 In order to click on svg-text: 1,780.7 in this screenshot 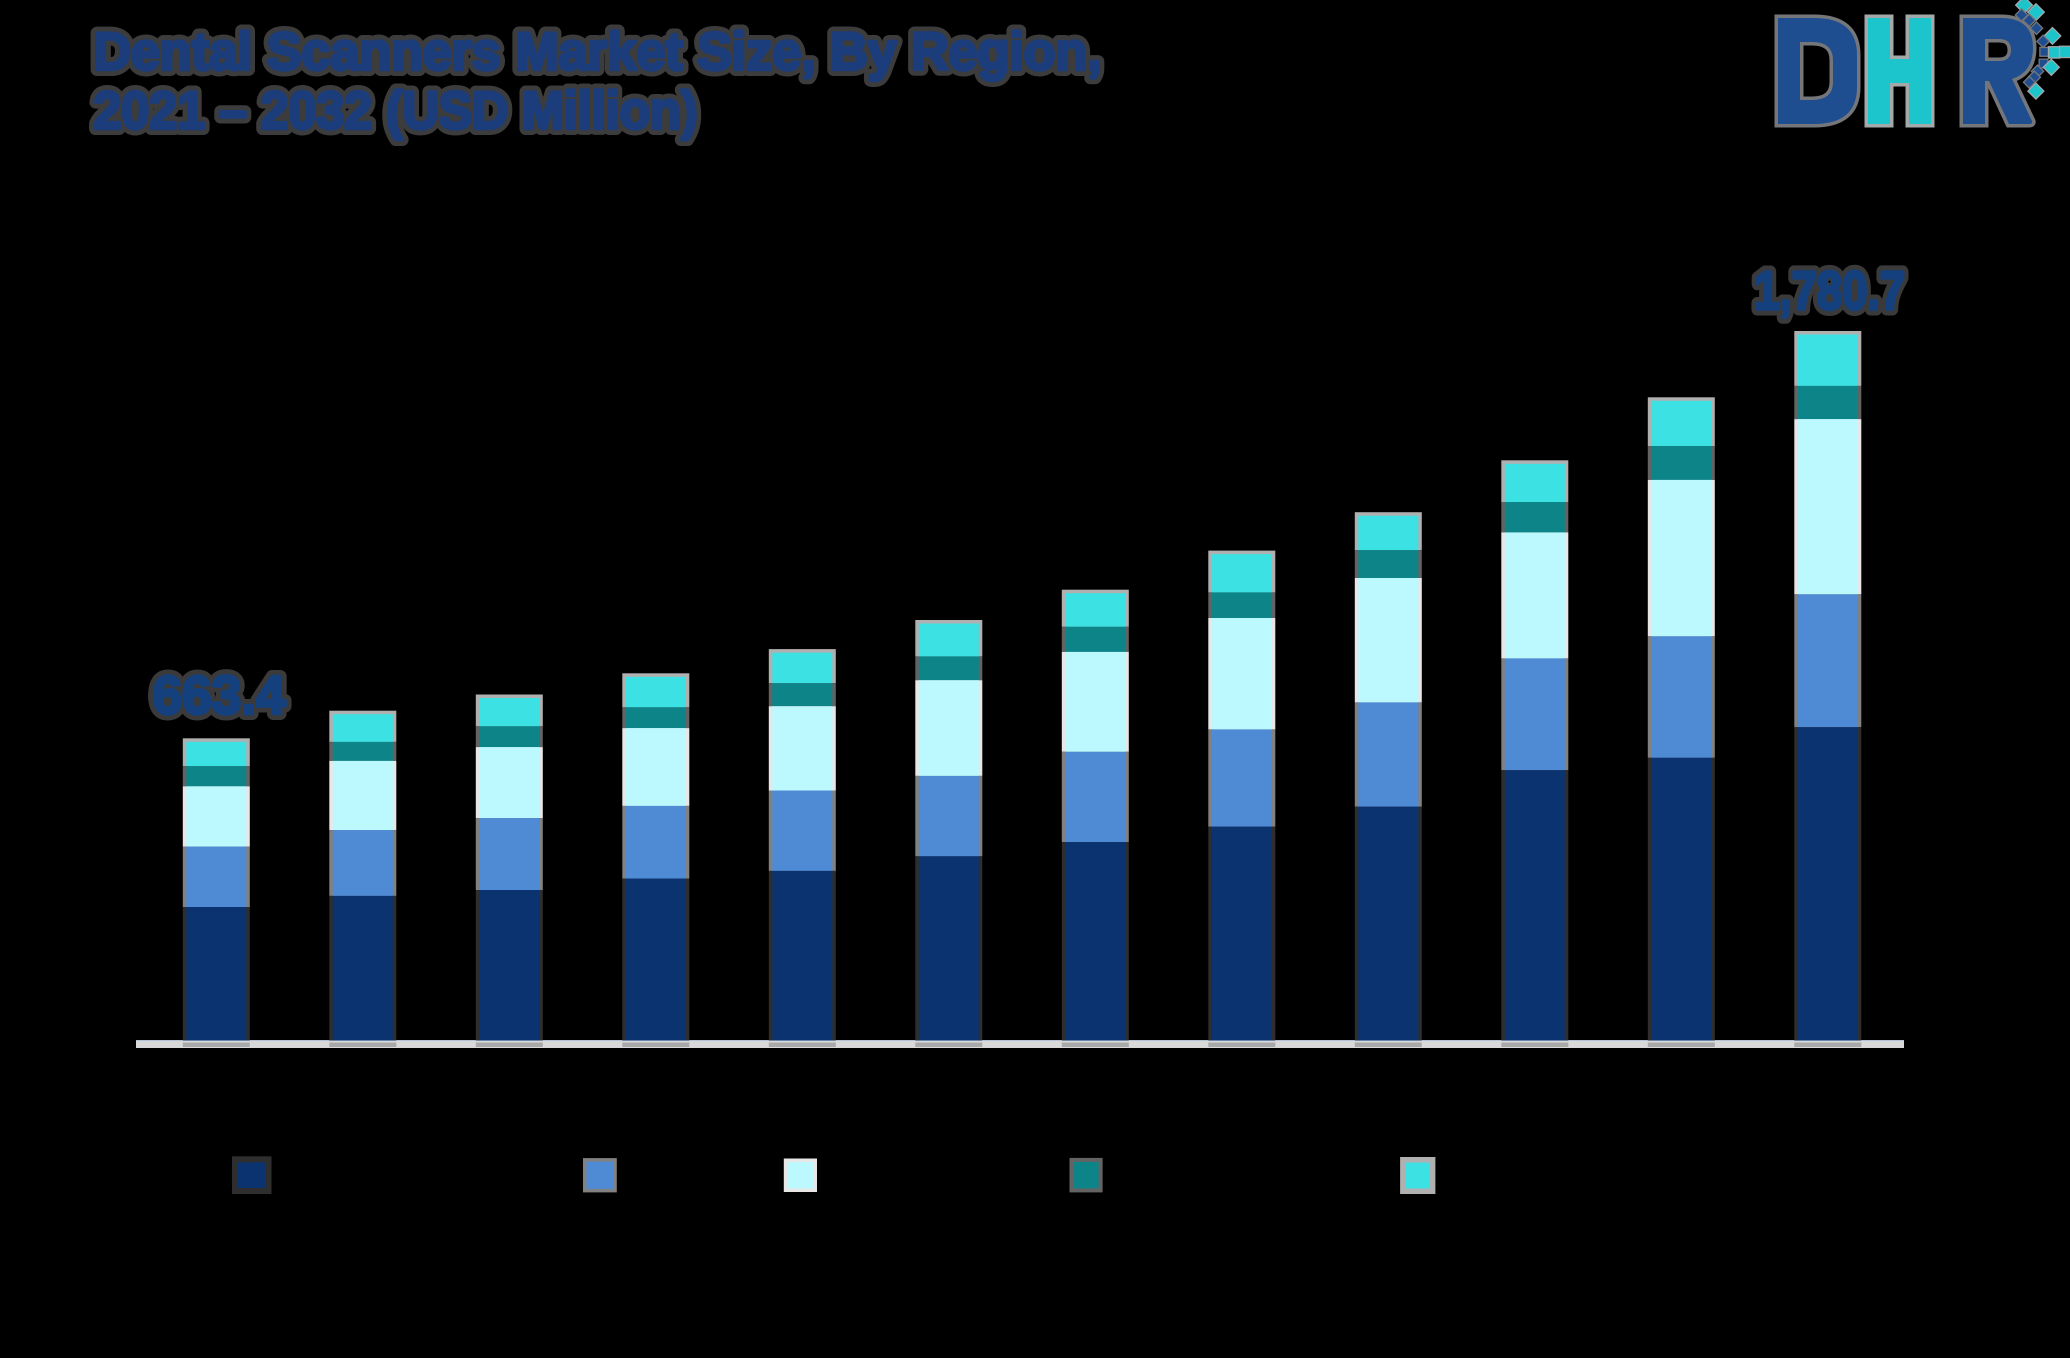, I will do `click(1829, 291)`.